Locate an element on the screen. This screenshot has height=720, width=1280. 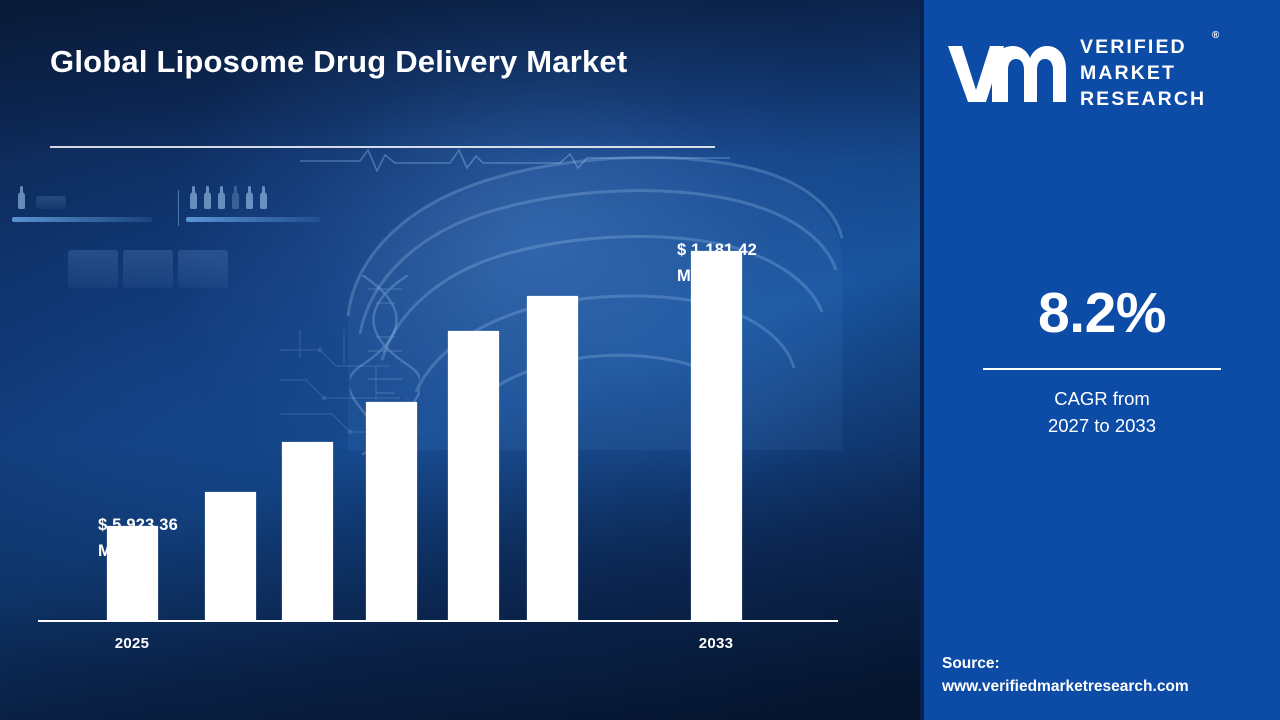
brand-line-3: RESEARCH is located at coordinates (1143, 99).